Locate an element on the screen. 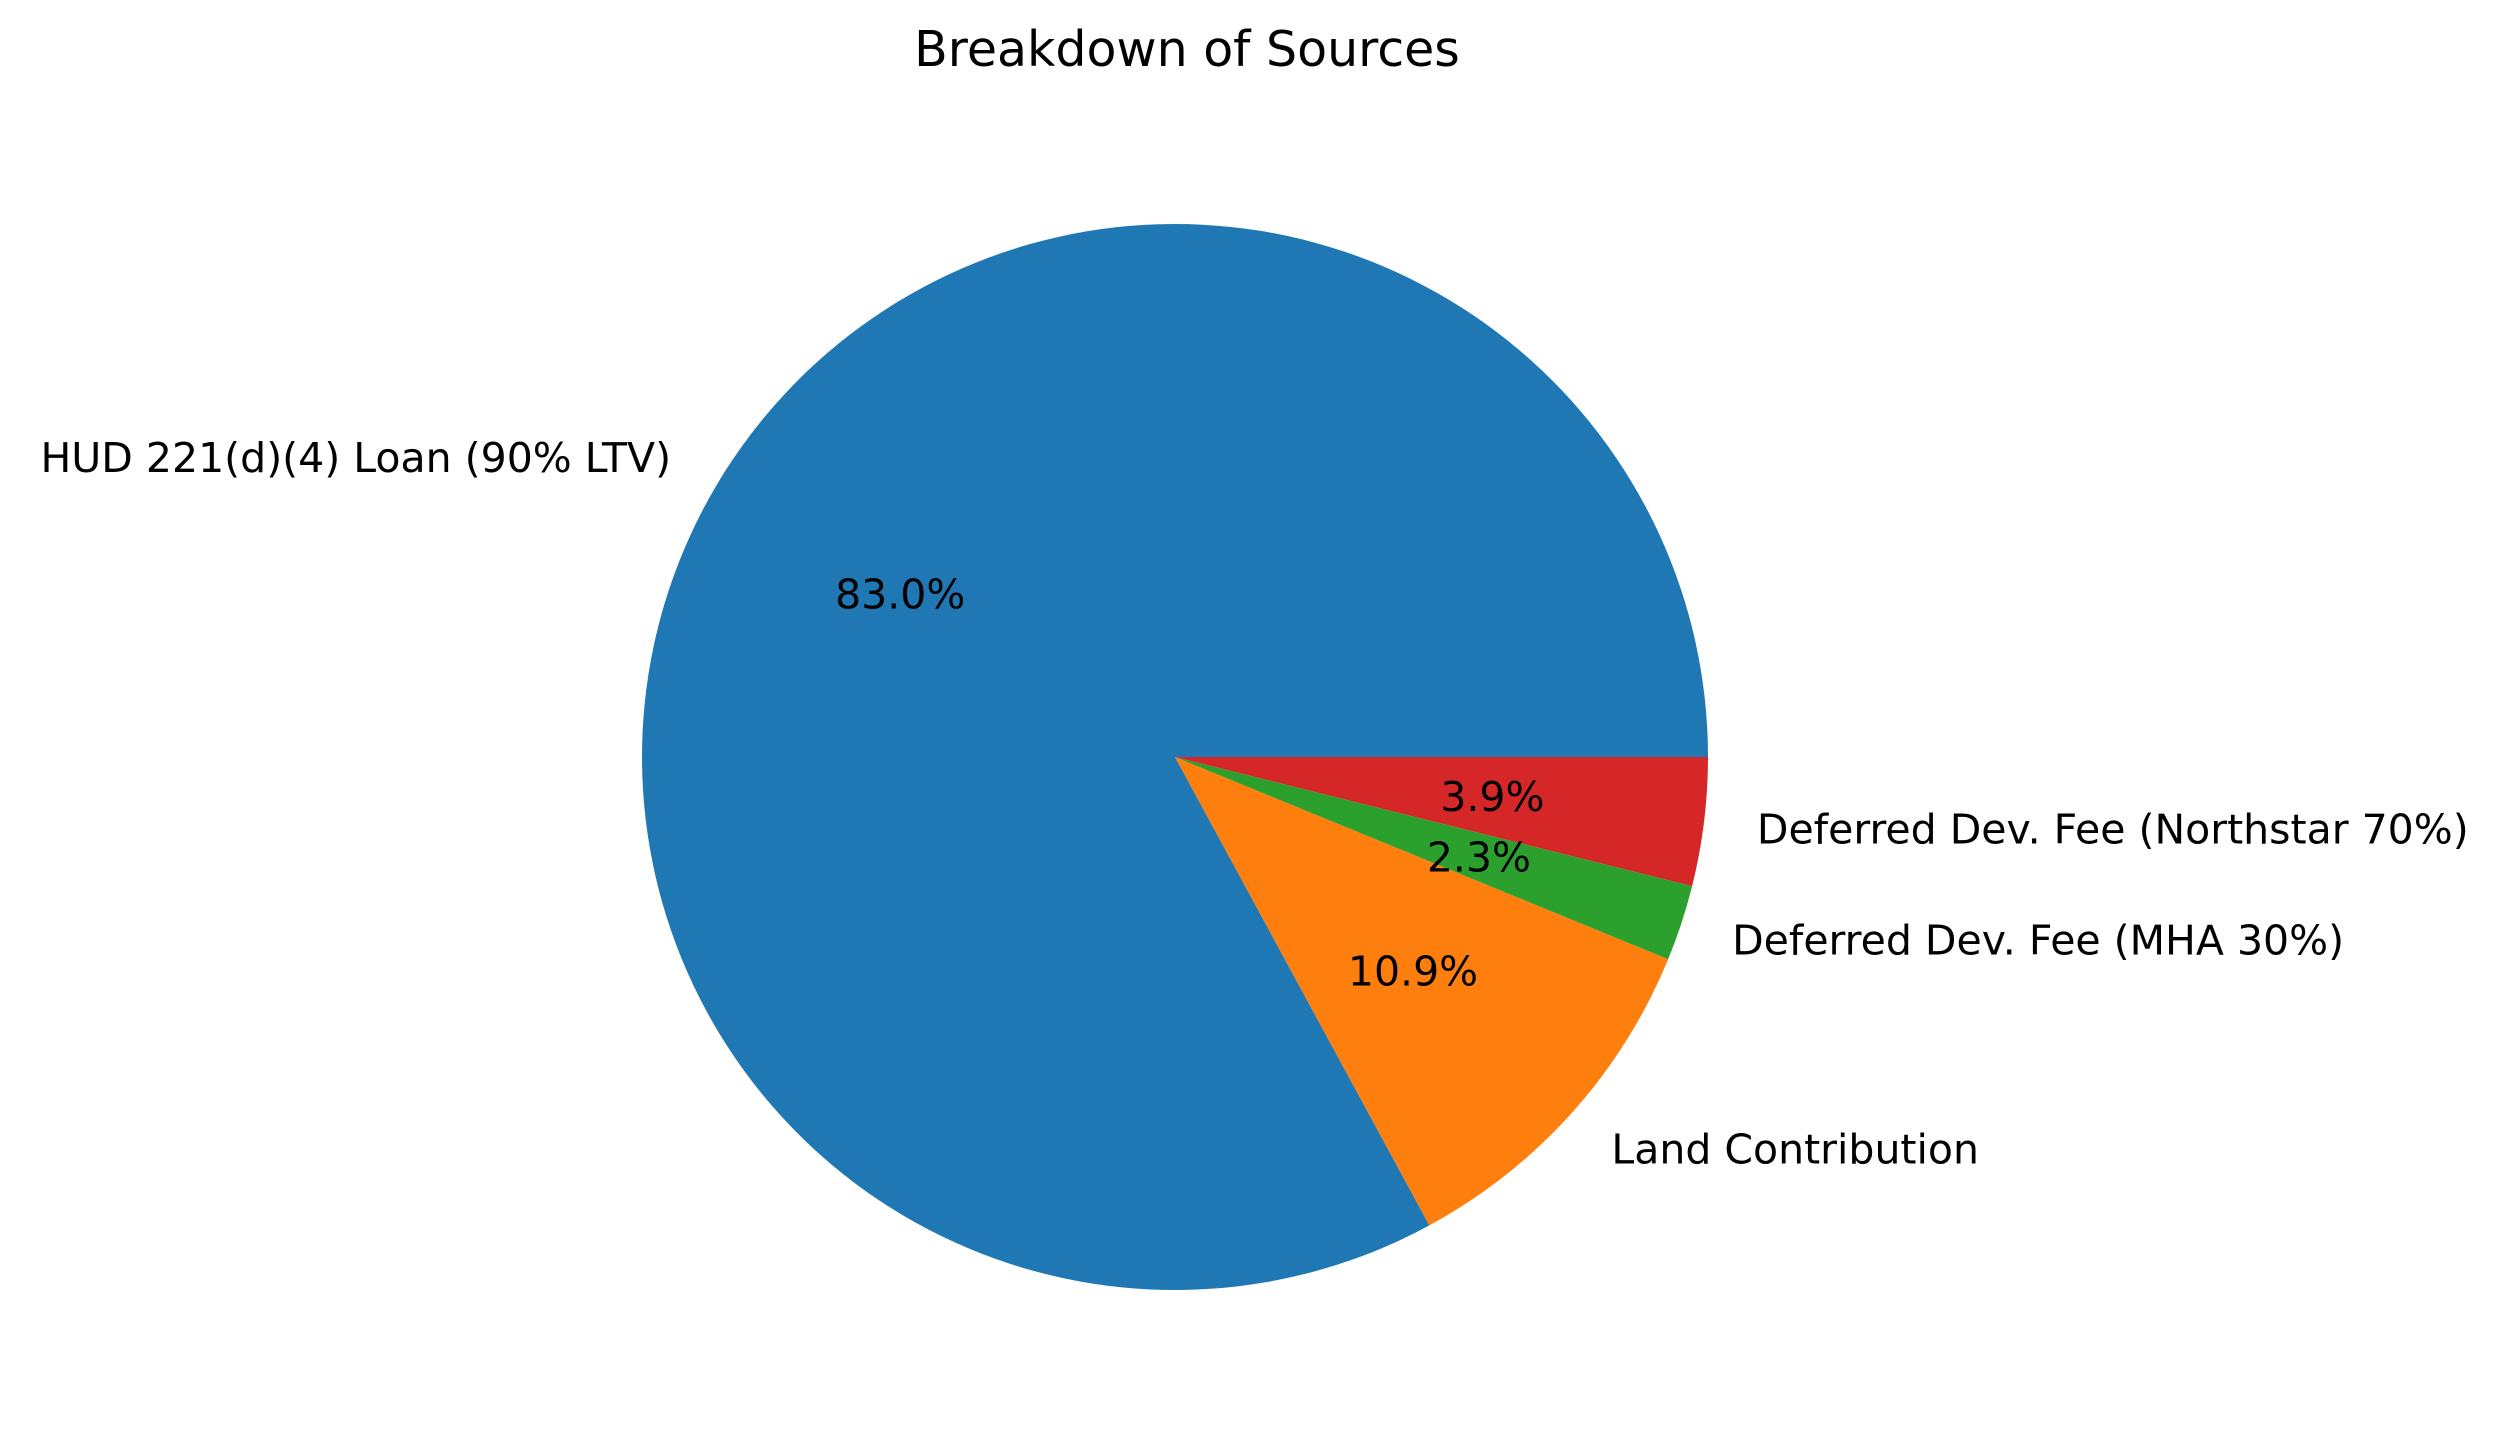 The width and height of the screenshot is (2509, 1455). chart-title: Breakdown of Sources is located at coordinates (1187, 49).